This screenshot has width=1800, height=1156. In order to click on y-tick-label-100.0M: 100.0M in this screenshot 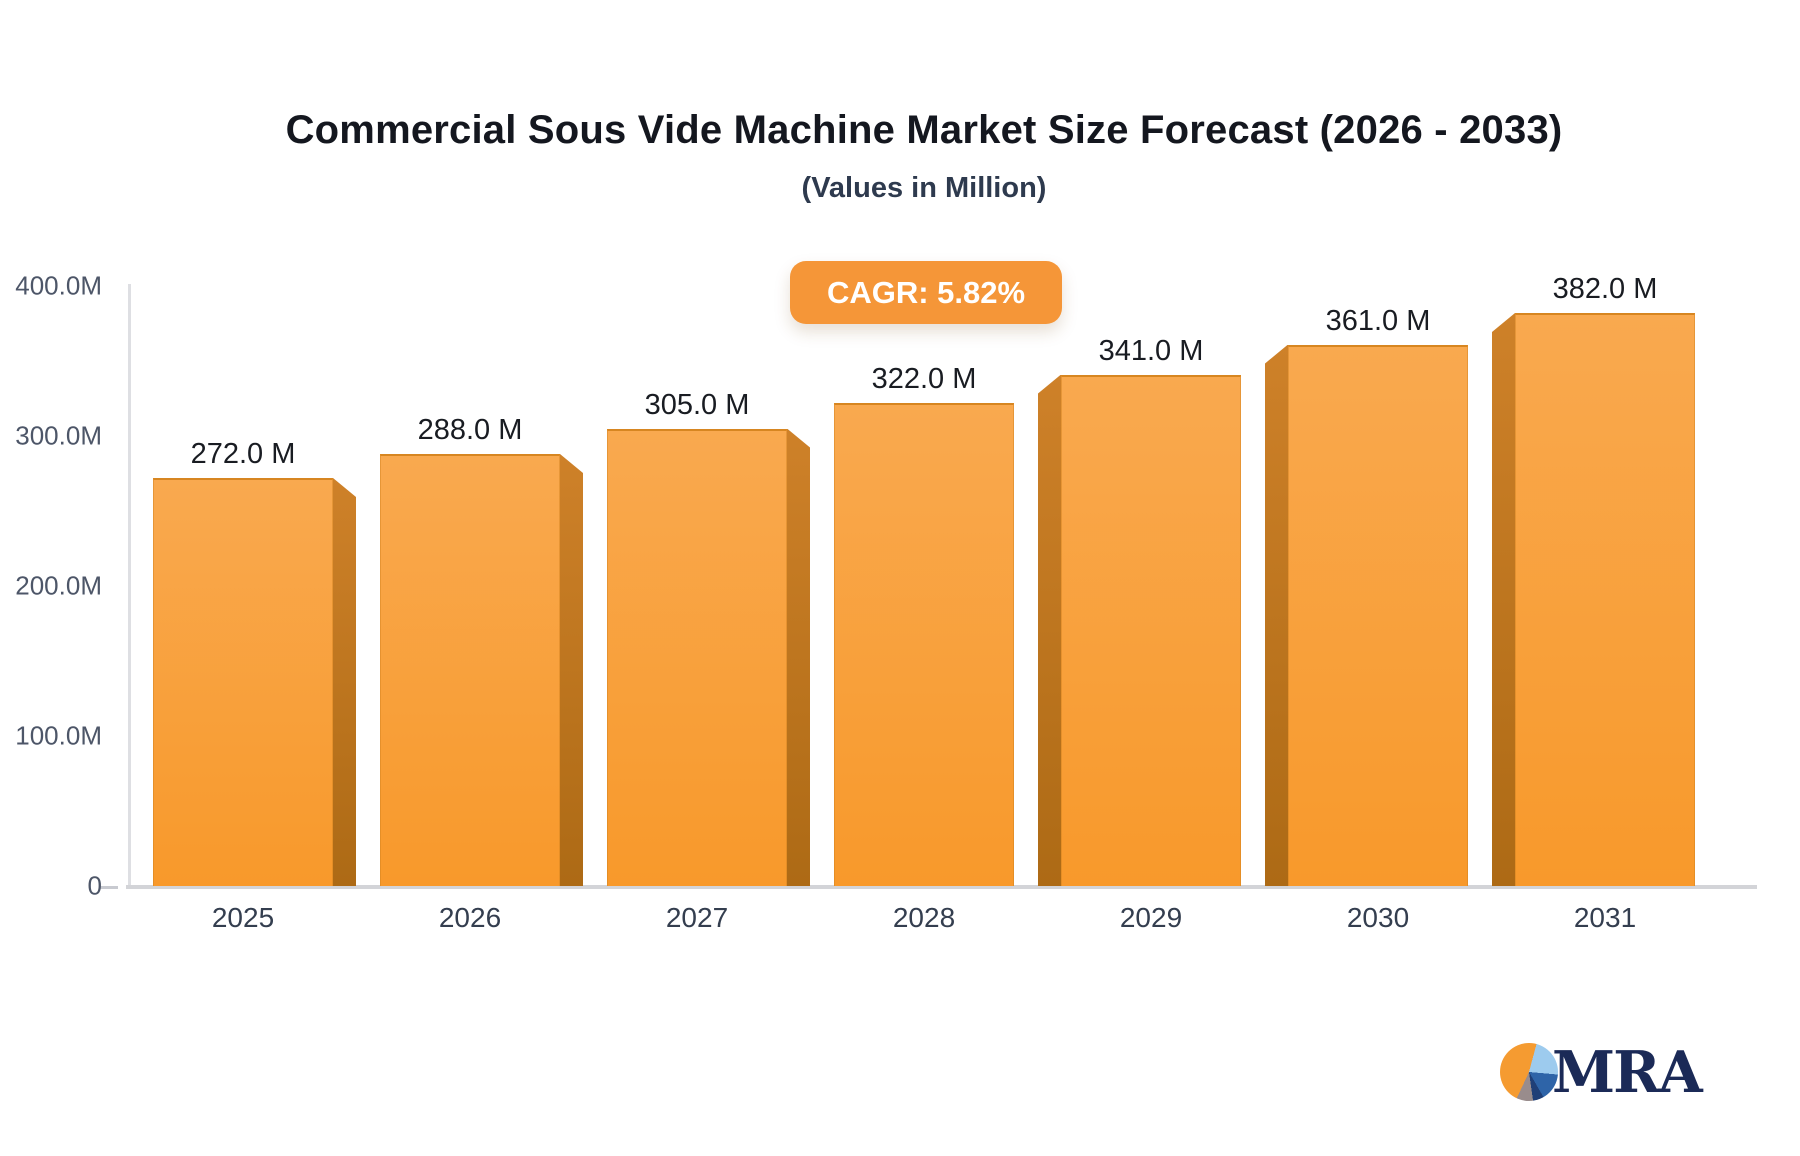, I will do `click(58, 735)`.